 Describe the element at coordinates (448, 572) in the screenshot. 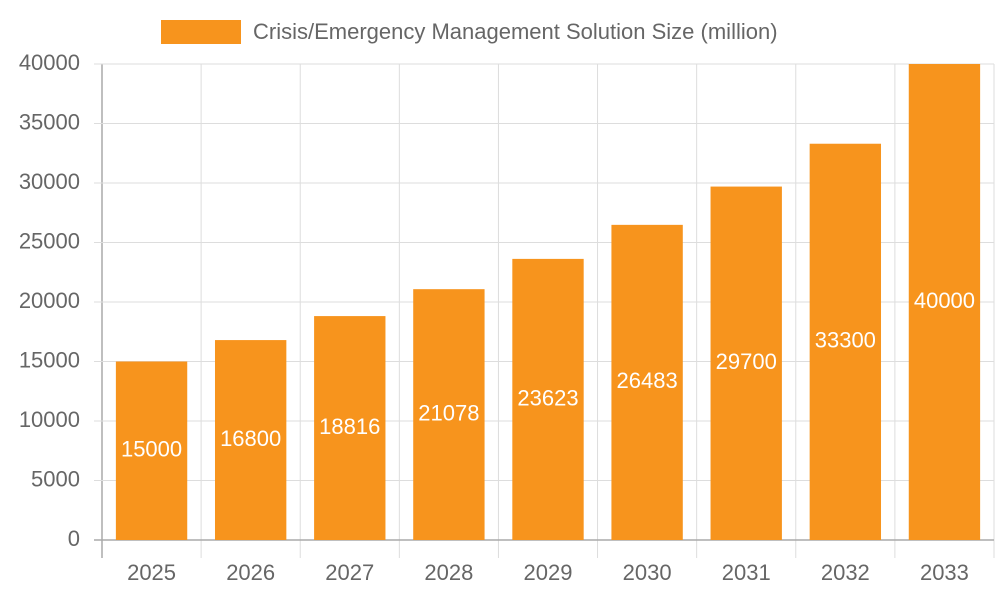

I see `x-tick-label: 2028` at that location.